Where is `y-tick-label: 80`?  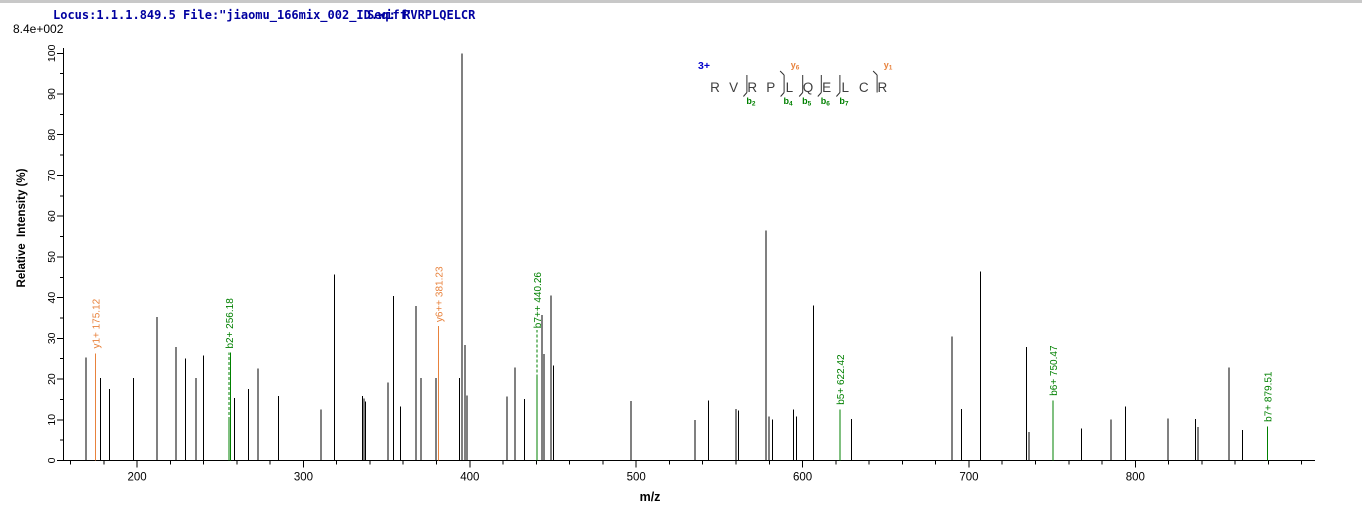 y-tick-label: 80 is located at coordinates (52, 135).